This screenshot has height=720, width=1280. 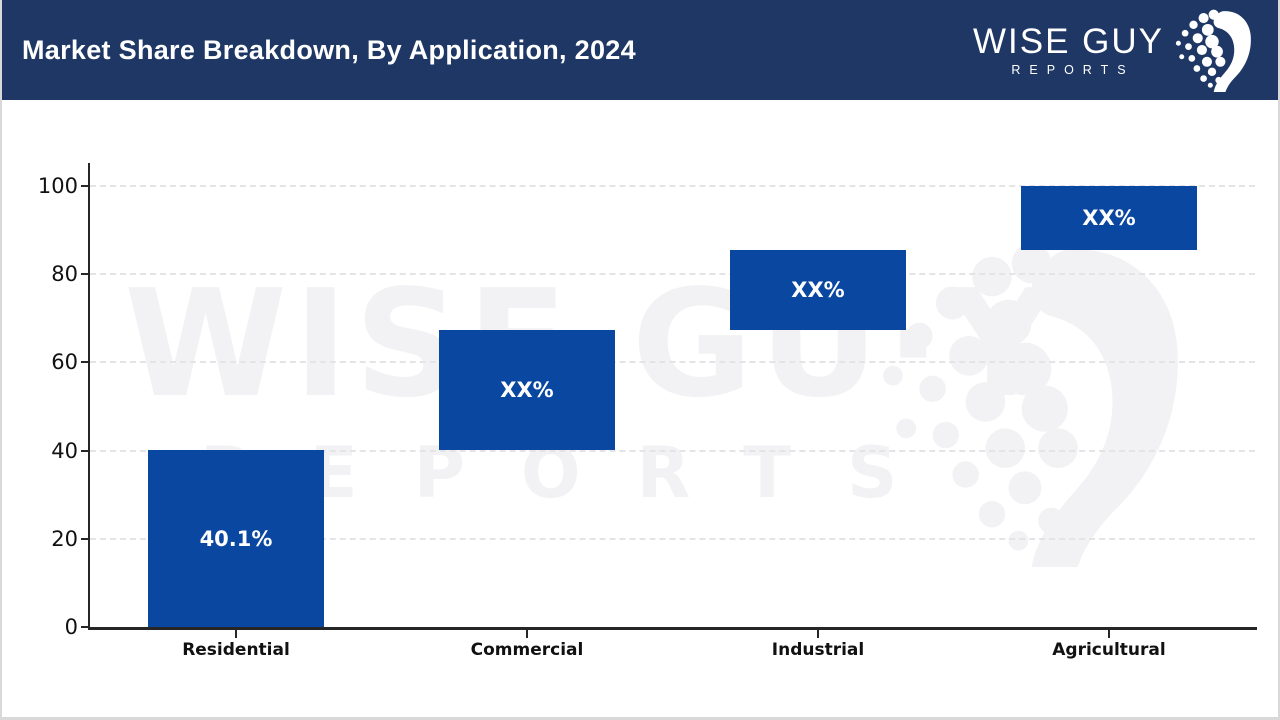 I want to click on y-axis-tick-label: 0, so click(x=71, y=627).